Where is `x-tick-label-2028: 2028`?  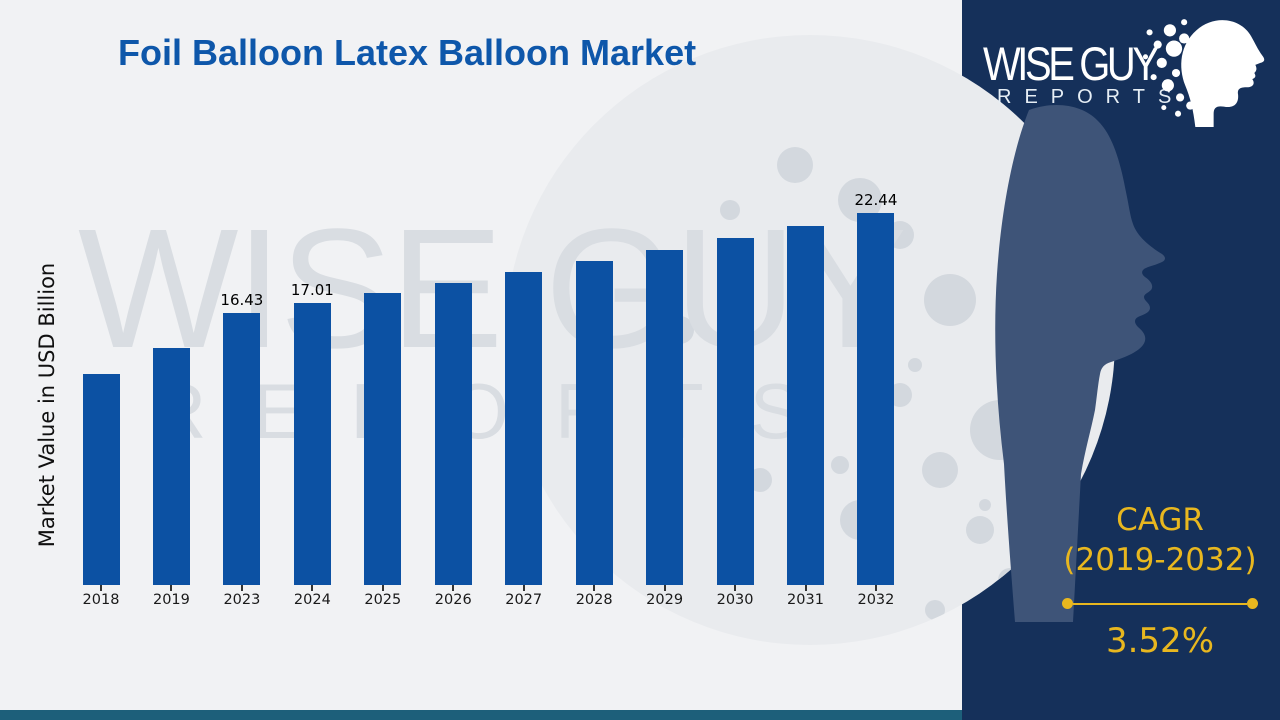 x-tick-label-2028: 2028 is located at coordinates (594, 600).